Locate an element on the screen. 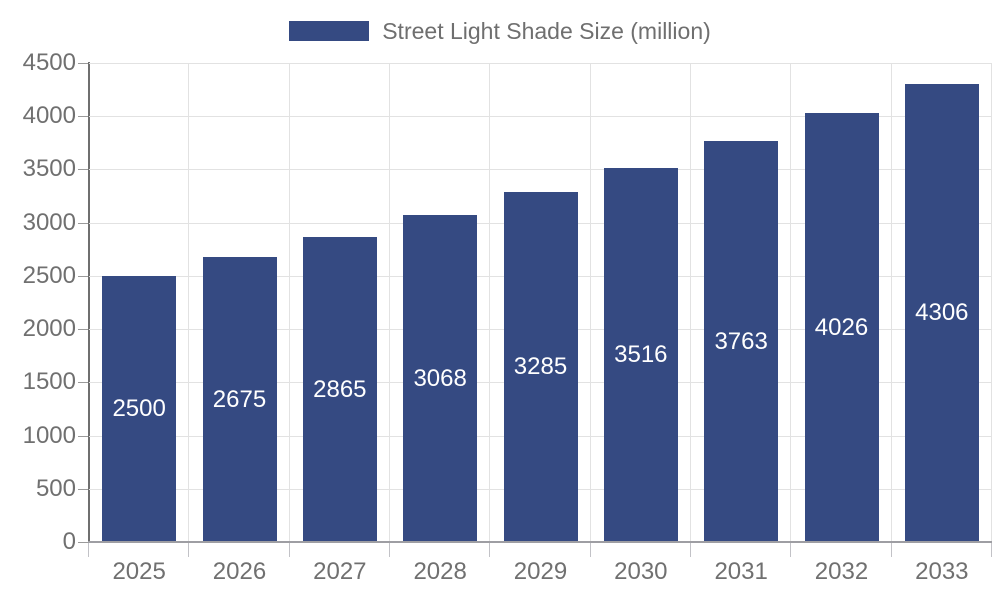 This screenshot has width=1000, height=600. bar-value-label: 4306 is located at coordinates (942, 312).